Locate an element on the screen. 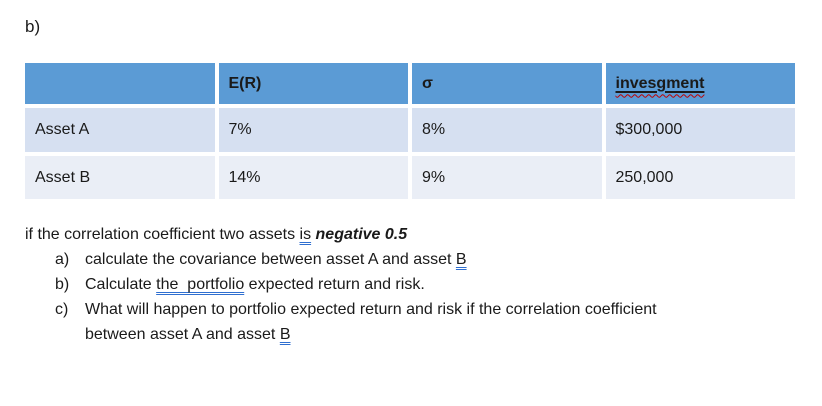 Image resolution: width=822 pixels, height=406 pixels. asset-b-label: Asset B is located at coordinates (63, 177).